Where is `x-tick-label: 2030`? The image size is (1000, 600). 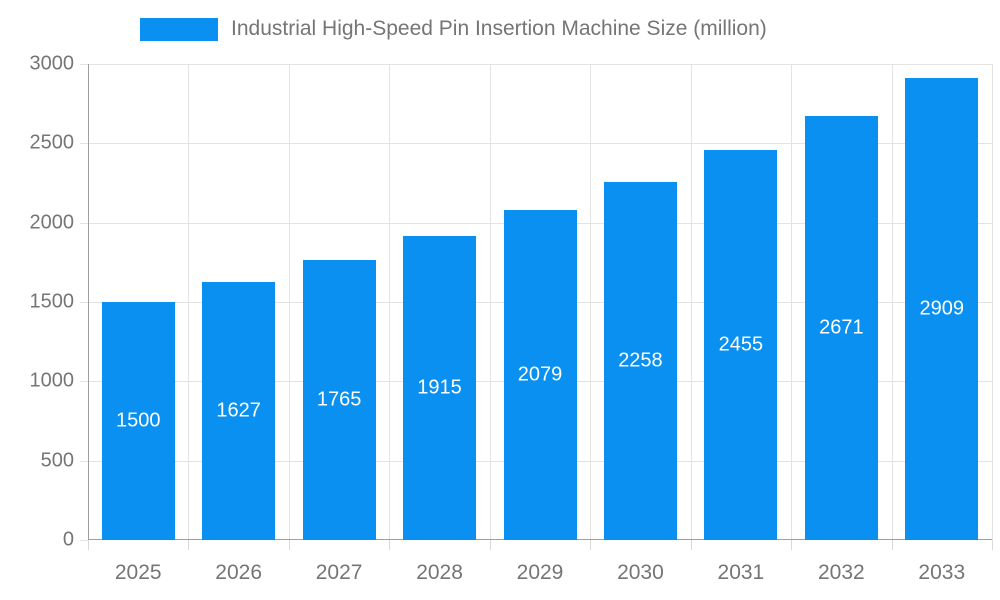
x-tick-label: 2030 is located at coordinates (640, 572).